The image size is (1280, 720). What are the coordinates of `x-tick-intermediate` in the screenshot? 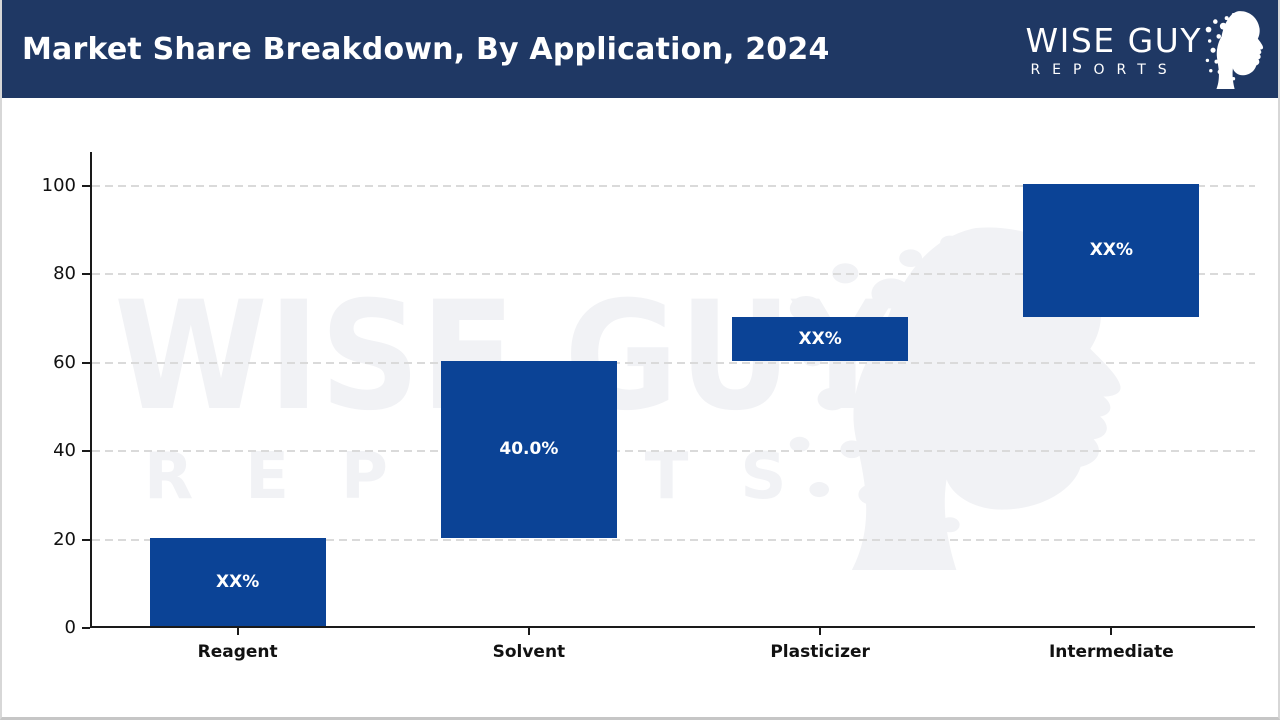 It's located at (1111, 631).